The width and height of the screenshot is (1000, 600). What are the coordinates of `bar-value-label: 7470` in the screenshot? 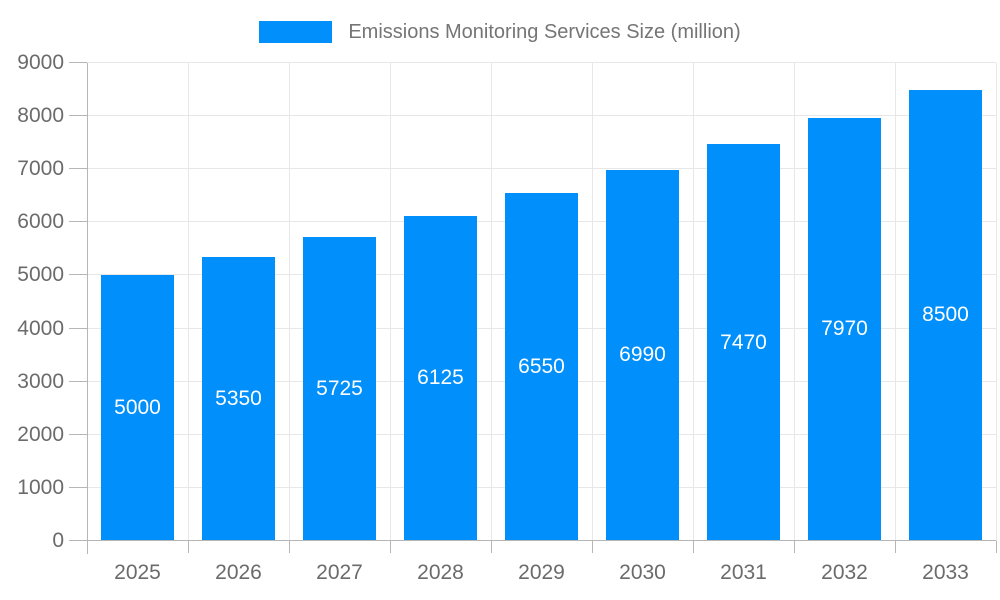 It's located at (743, 342).